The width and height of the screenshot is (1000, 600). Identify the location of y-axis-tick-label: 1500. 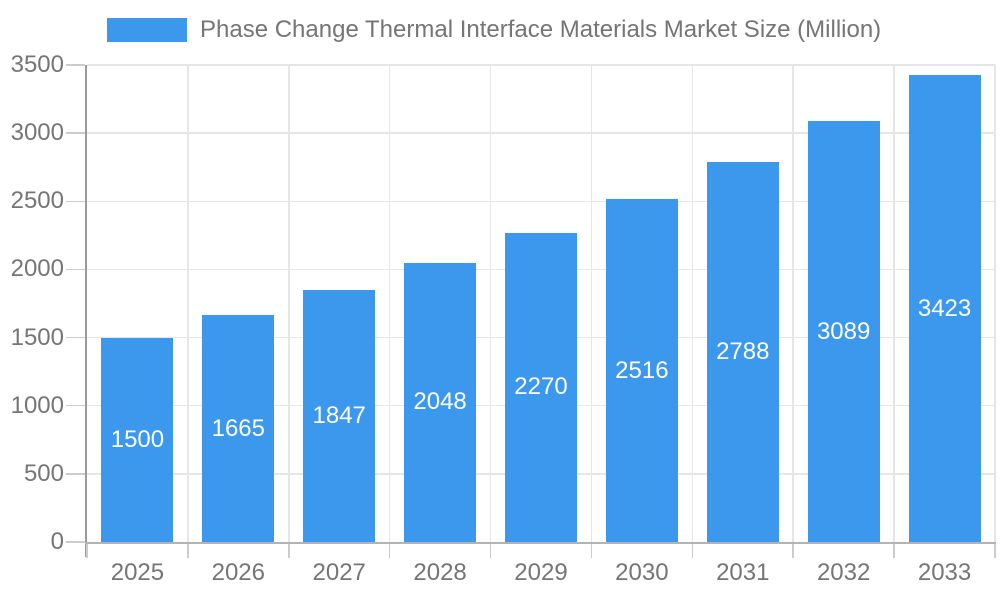
(37, 337).